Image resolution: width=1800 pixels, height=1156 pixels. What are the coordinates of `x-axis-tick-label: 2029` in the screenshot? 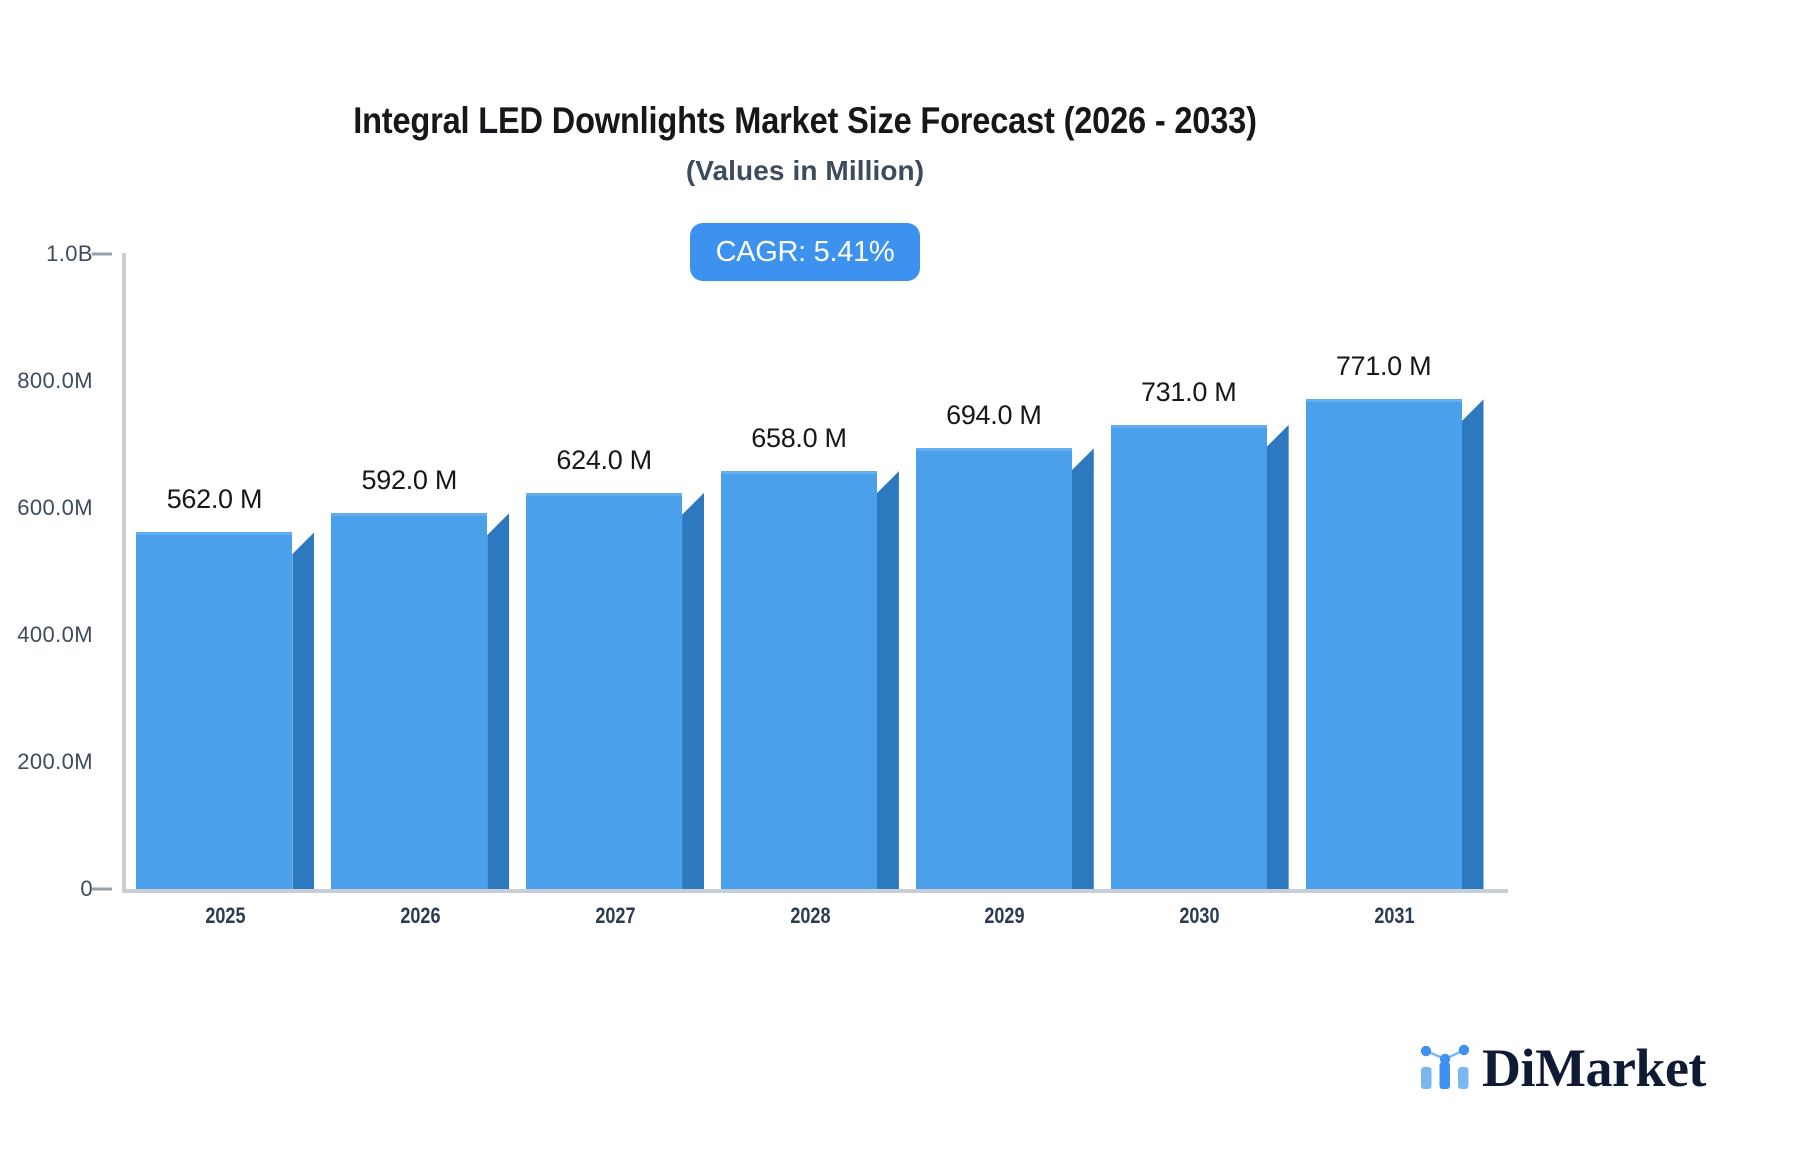 It's located at (1004, 915).